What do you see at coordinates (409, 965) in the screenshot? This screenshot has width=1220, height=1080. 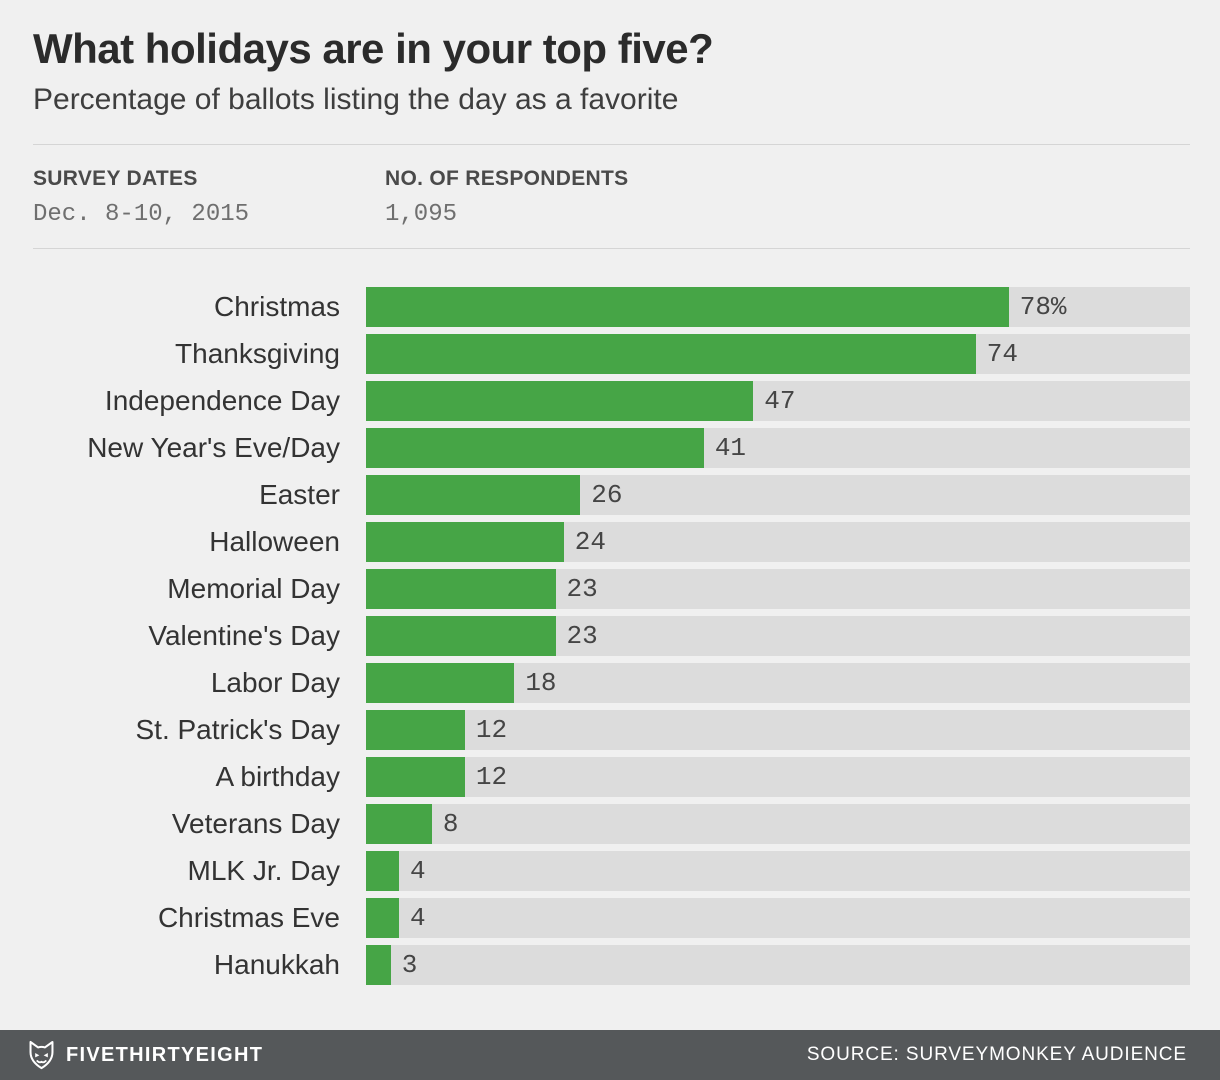 I see `value-label: 3` at bounding box center [409, 965].